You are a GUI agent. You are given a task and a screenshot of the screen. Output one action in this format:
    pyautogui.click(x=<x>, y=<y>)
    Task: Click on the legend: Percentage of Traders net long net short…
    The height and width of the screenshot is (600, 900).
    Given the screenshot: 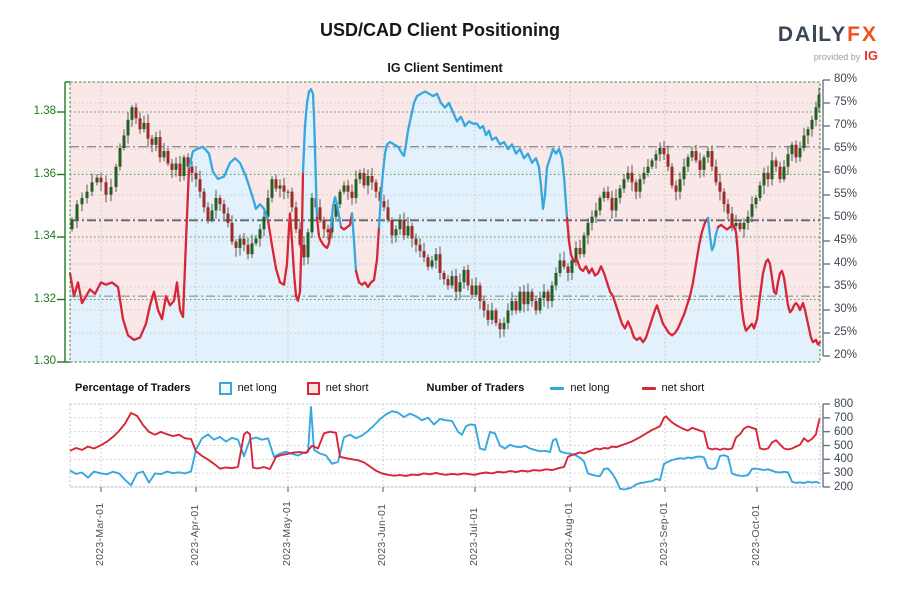 What is the action you would take?
    pyautogui.click(x=450, y=388)
    